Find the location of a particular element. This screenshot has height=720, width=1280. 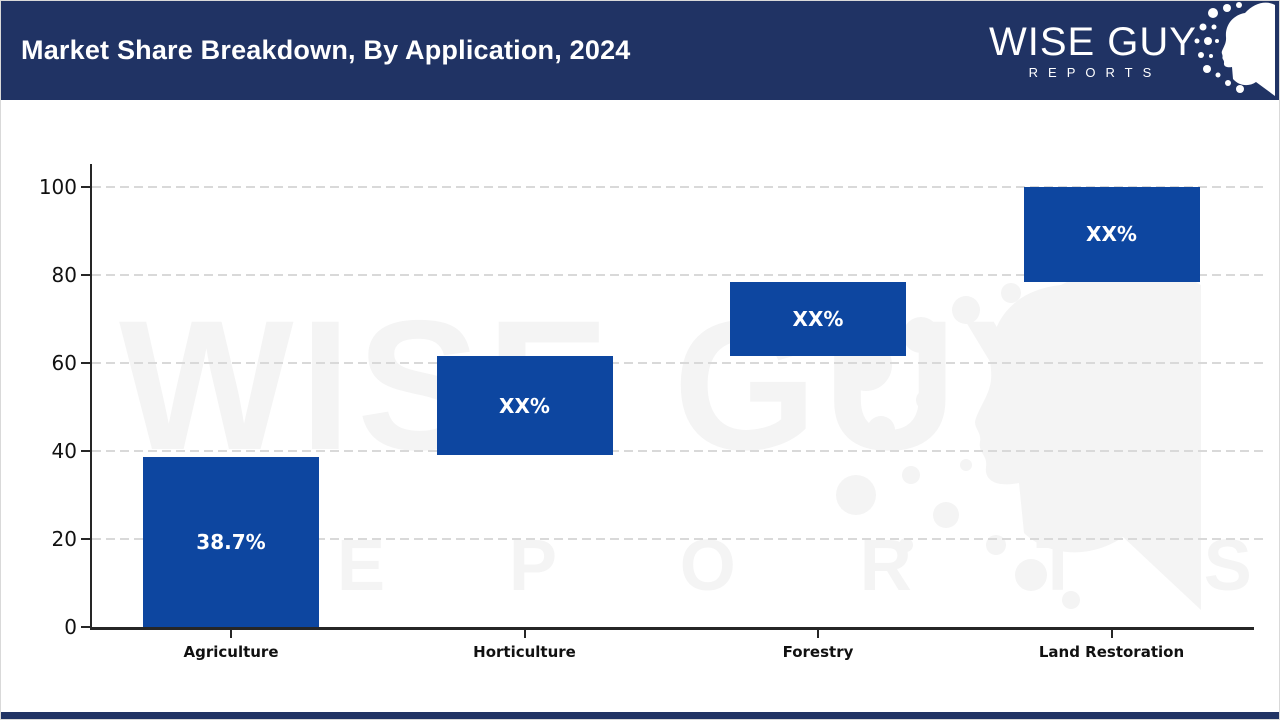

y-axis-tick-label: 60 is located at coordinates (64, 363).